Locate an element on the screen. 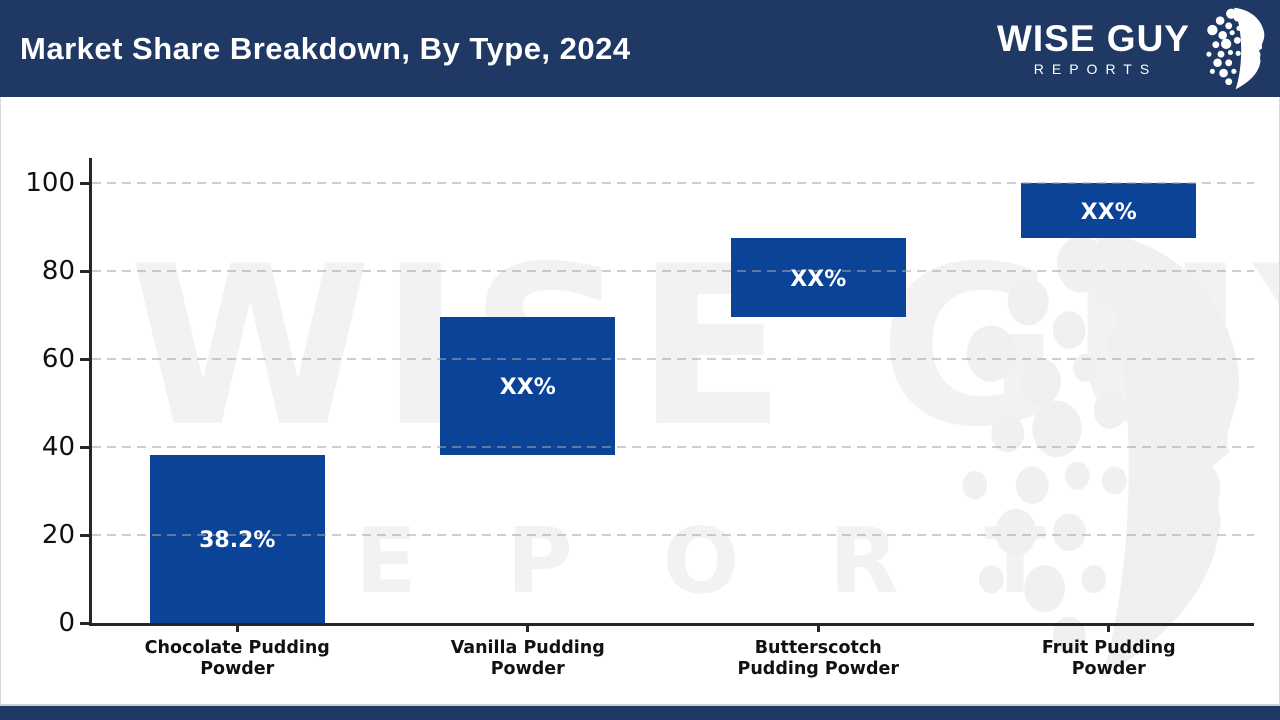 The height and width of the screenshot is (720, 1280). y-tick-label-0: 0 is located at coordinates (66, 623).